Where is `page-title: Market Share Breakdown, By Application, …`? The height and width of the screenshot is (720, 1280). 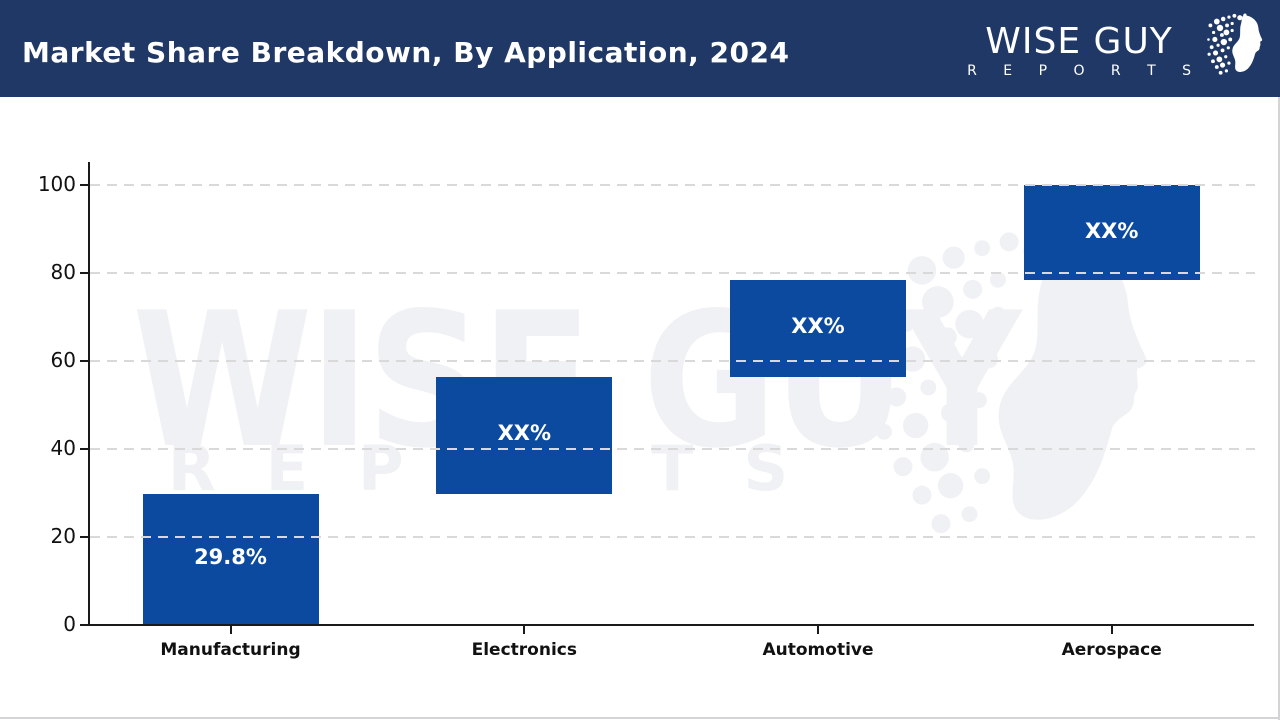 page-title: Market Share Breakdown, By Application, … is located at coordinates (406, 52).